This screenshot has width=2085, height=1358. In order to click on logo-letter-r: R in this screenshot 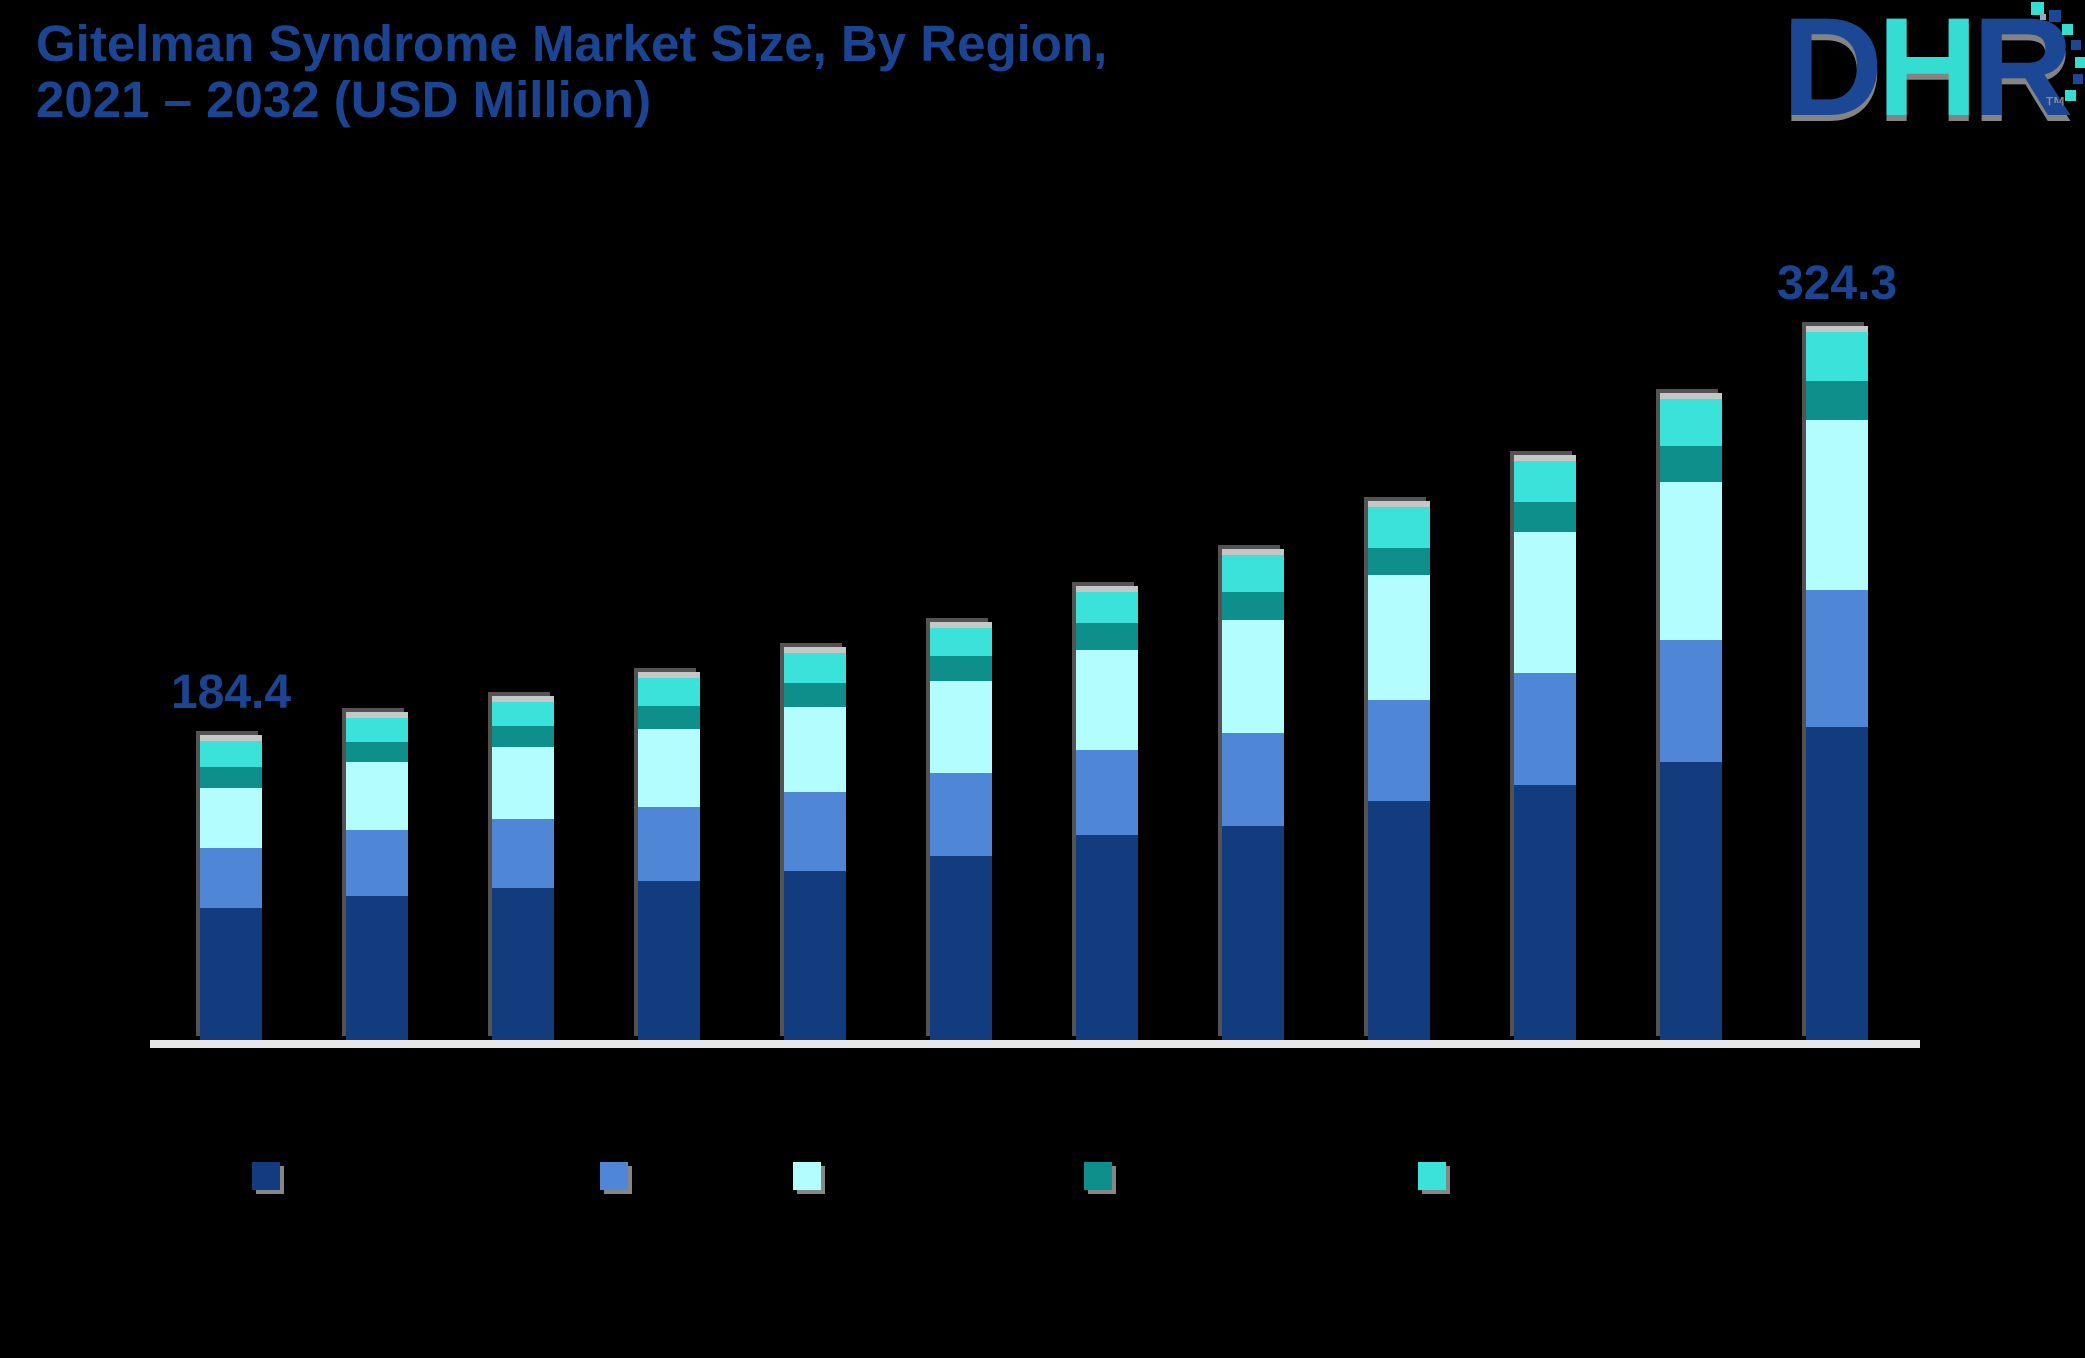, I will do `click(2022, 72)`.